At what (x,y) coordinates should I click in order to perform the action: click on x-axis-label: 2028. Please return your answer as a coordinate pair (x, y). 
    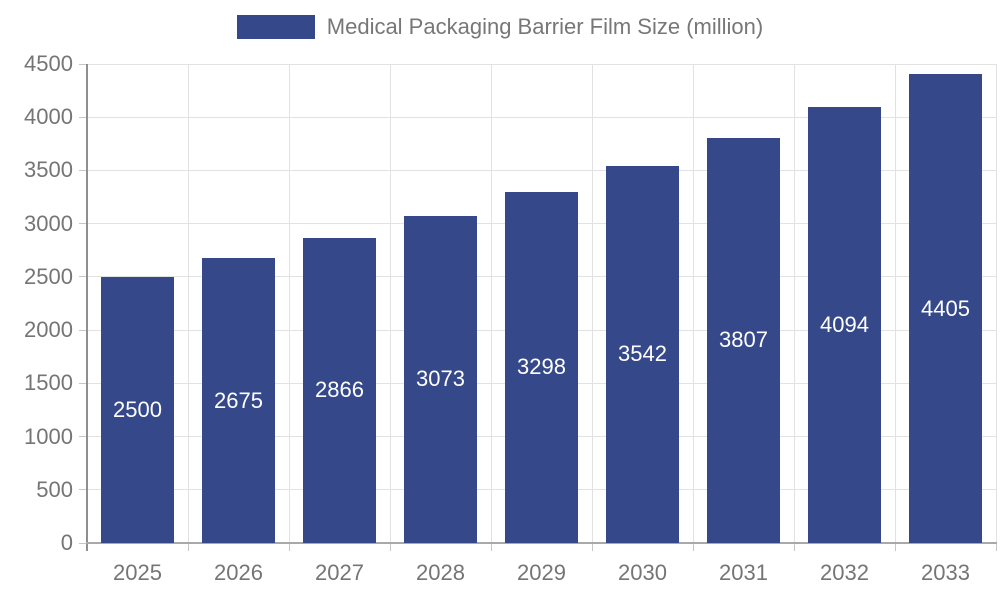
    Looking at the image, I should click on (440, 572).